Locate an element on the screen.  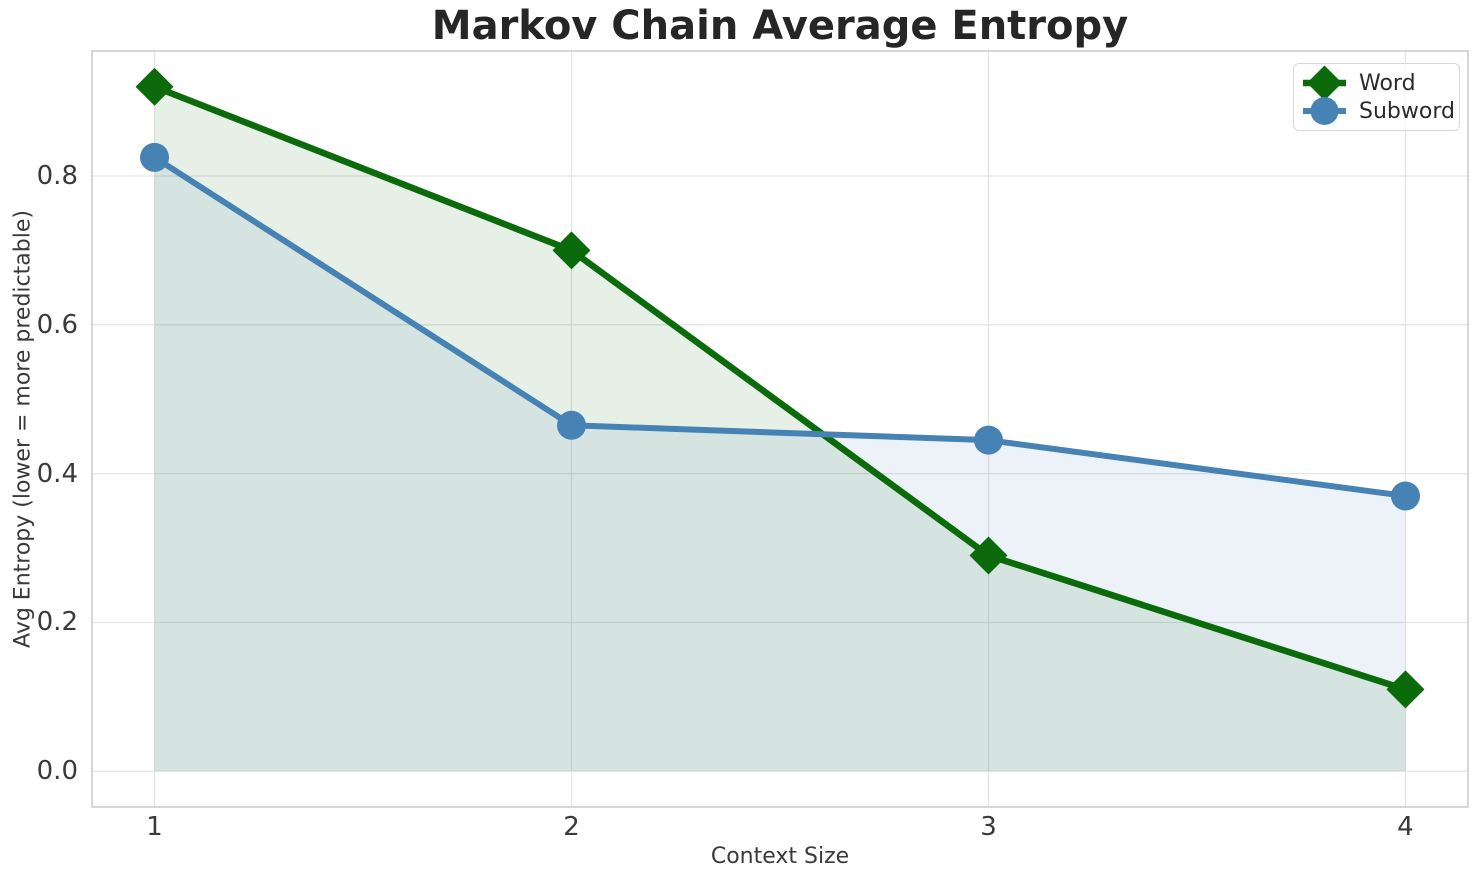
subword-line-circle-icon is located at coordinates (1324, 111).